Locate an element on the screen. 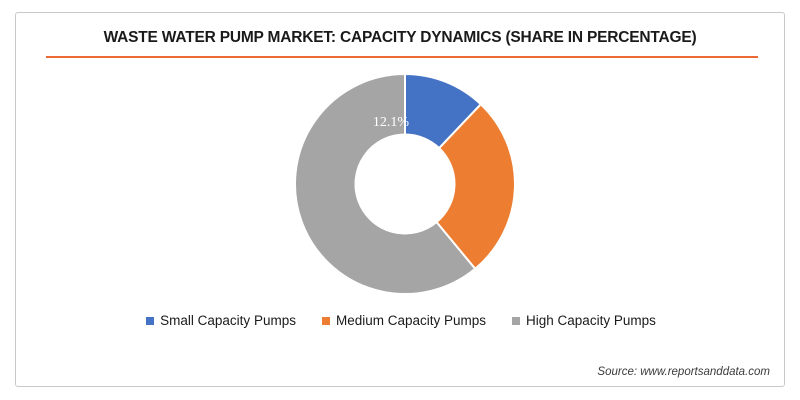  legend-item-high-capacity-pumps: High Capacity Pumps is located at coordinates (584, 320).